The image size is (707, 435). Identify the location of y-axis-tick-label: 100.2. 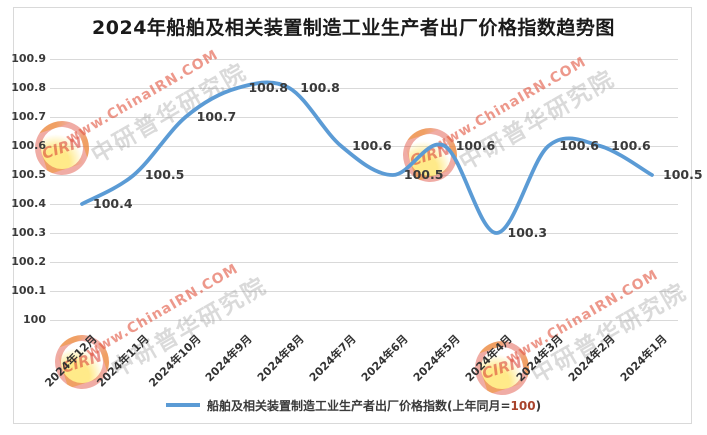
(28, 261).